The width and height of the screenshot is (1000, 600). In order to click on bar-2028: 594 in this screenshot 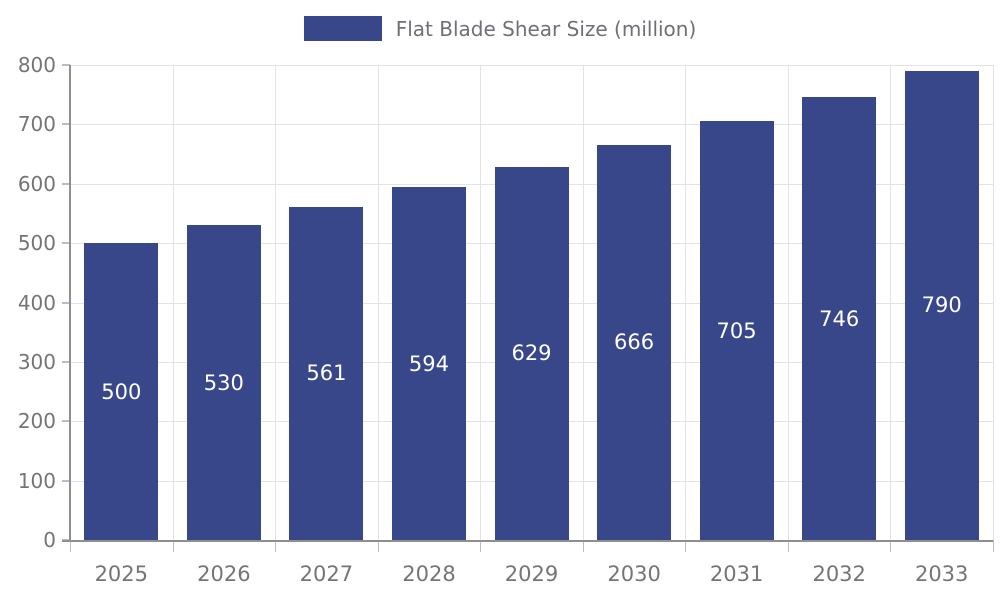, I will do `click(428, 363)`.